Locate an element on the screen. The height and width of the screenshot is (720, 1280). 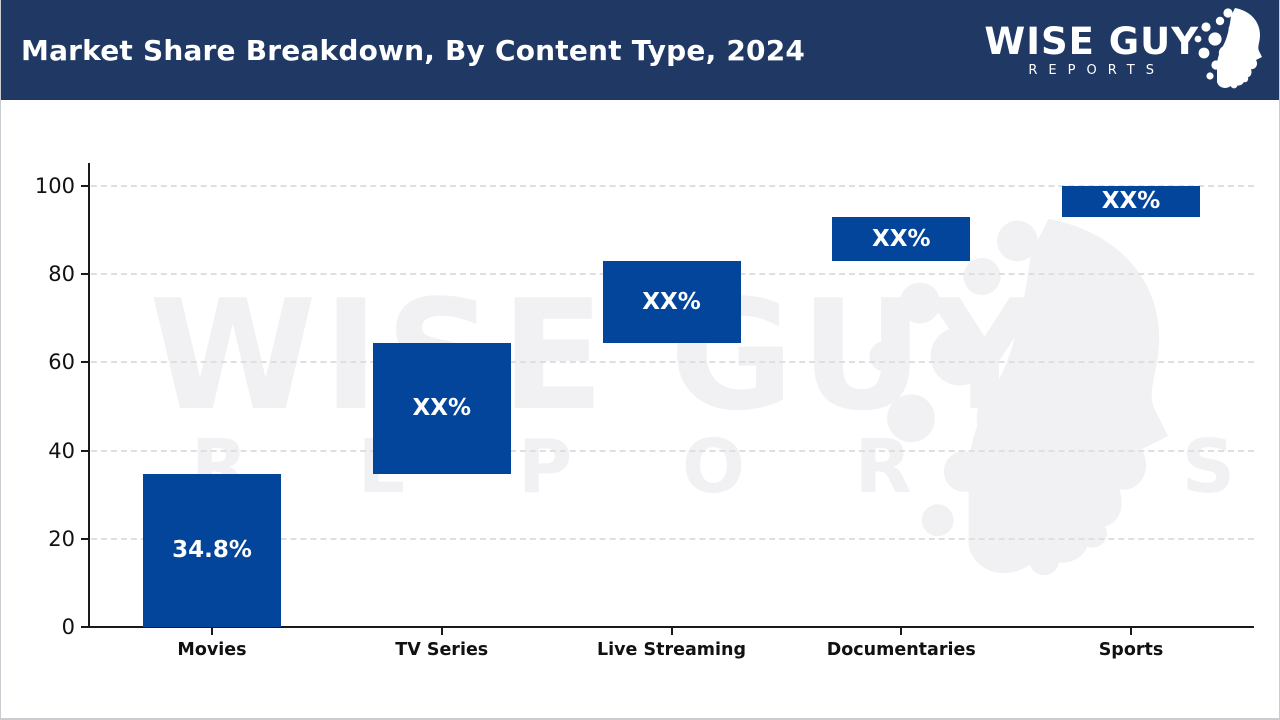
y-tick-label: 60 is located at coordinates (61, 362).